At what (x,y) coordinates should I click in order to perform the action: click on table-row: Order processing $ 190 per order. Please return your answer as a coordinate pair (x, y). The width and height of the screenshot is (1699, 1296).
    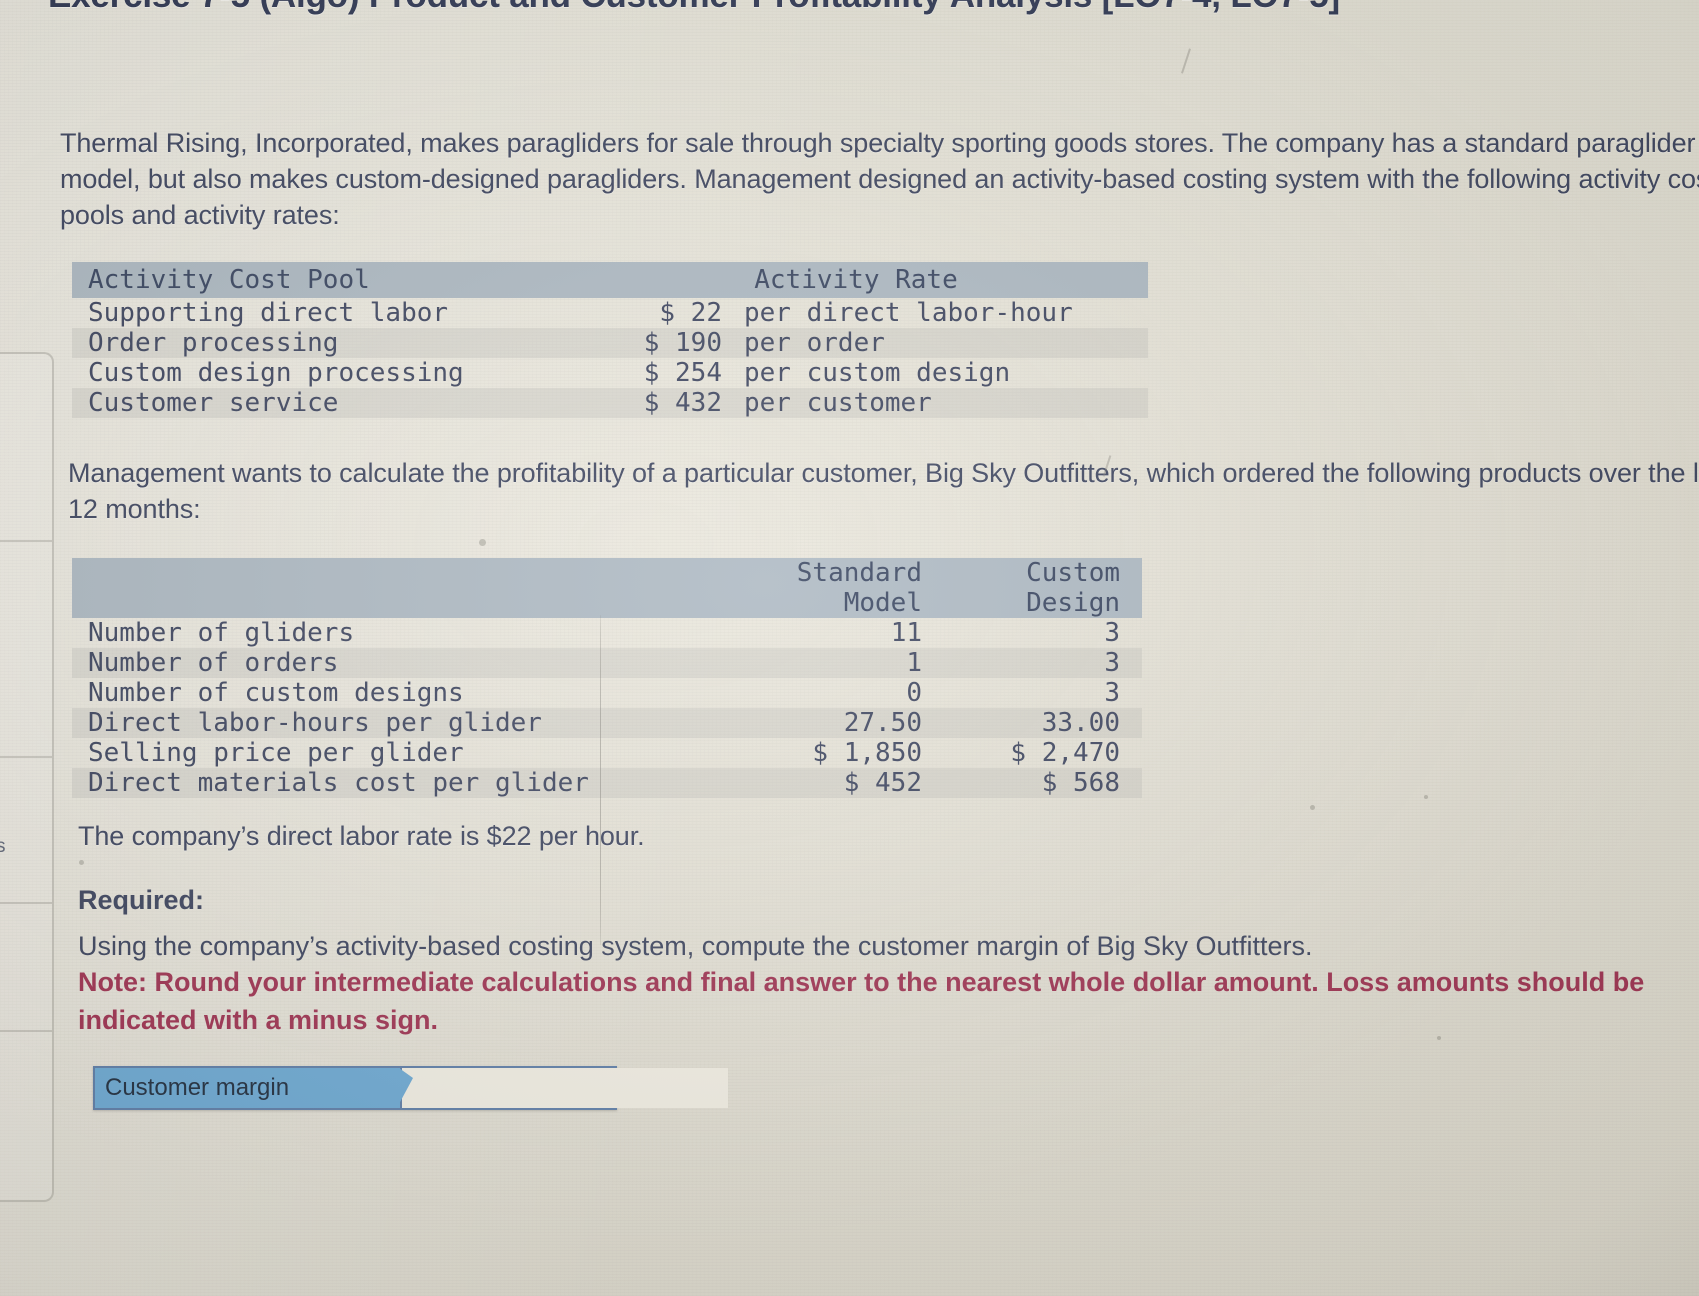
    Looking at the image, I should click on (610, 343).